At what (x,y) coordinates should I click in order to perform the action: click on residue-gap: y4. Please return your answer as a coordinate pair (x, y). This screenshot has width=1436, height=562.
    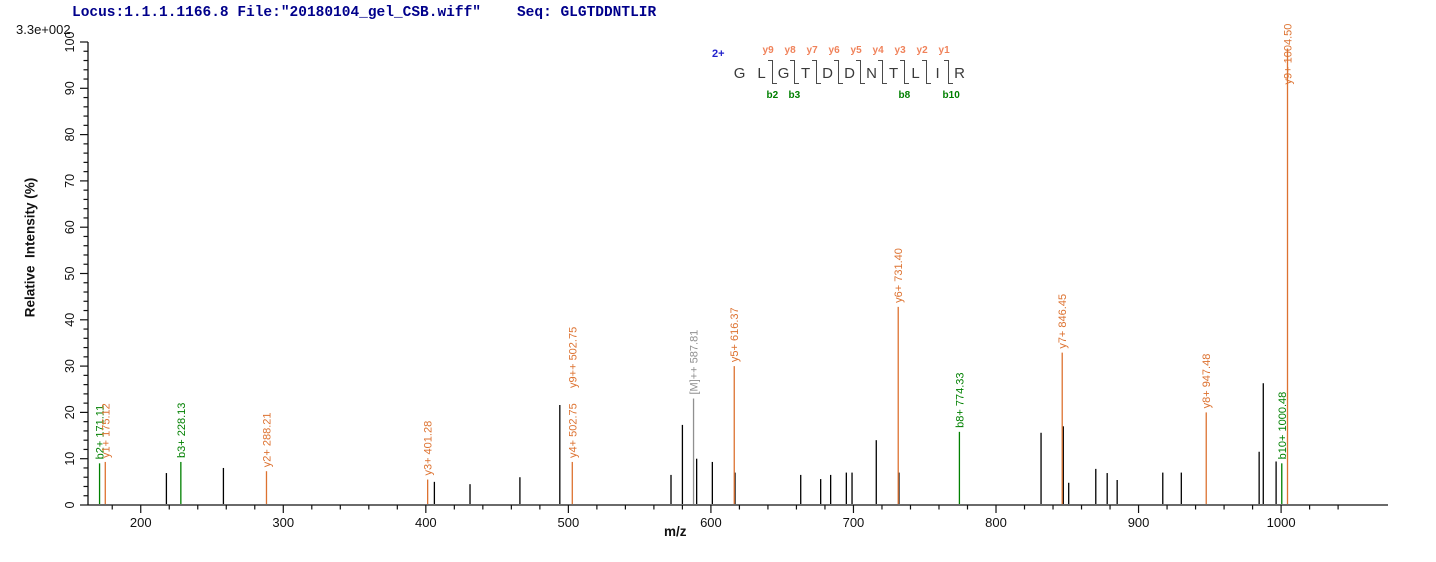
    Looking at the image, I should click on (880, 73).